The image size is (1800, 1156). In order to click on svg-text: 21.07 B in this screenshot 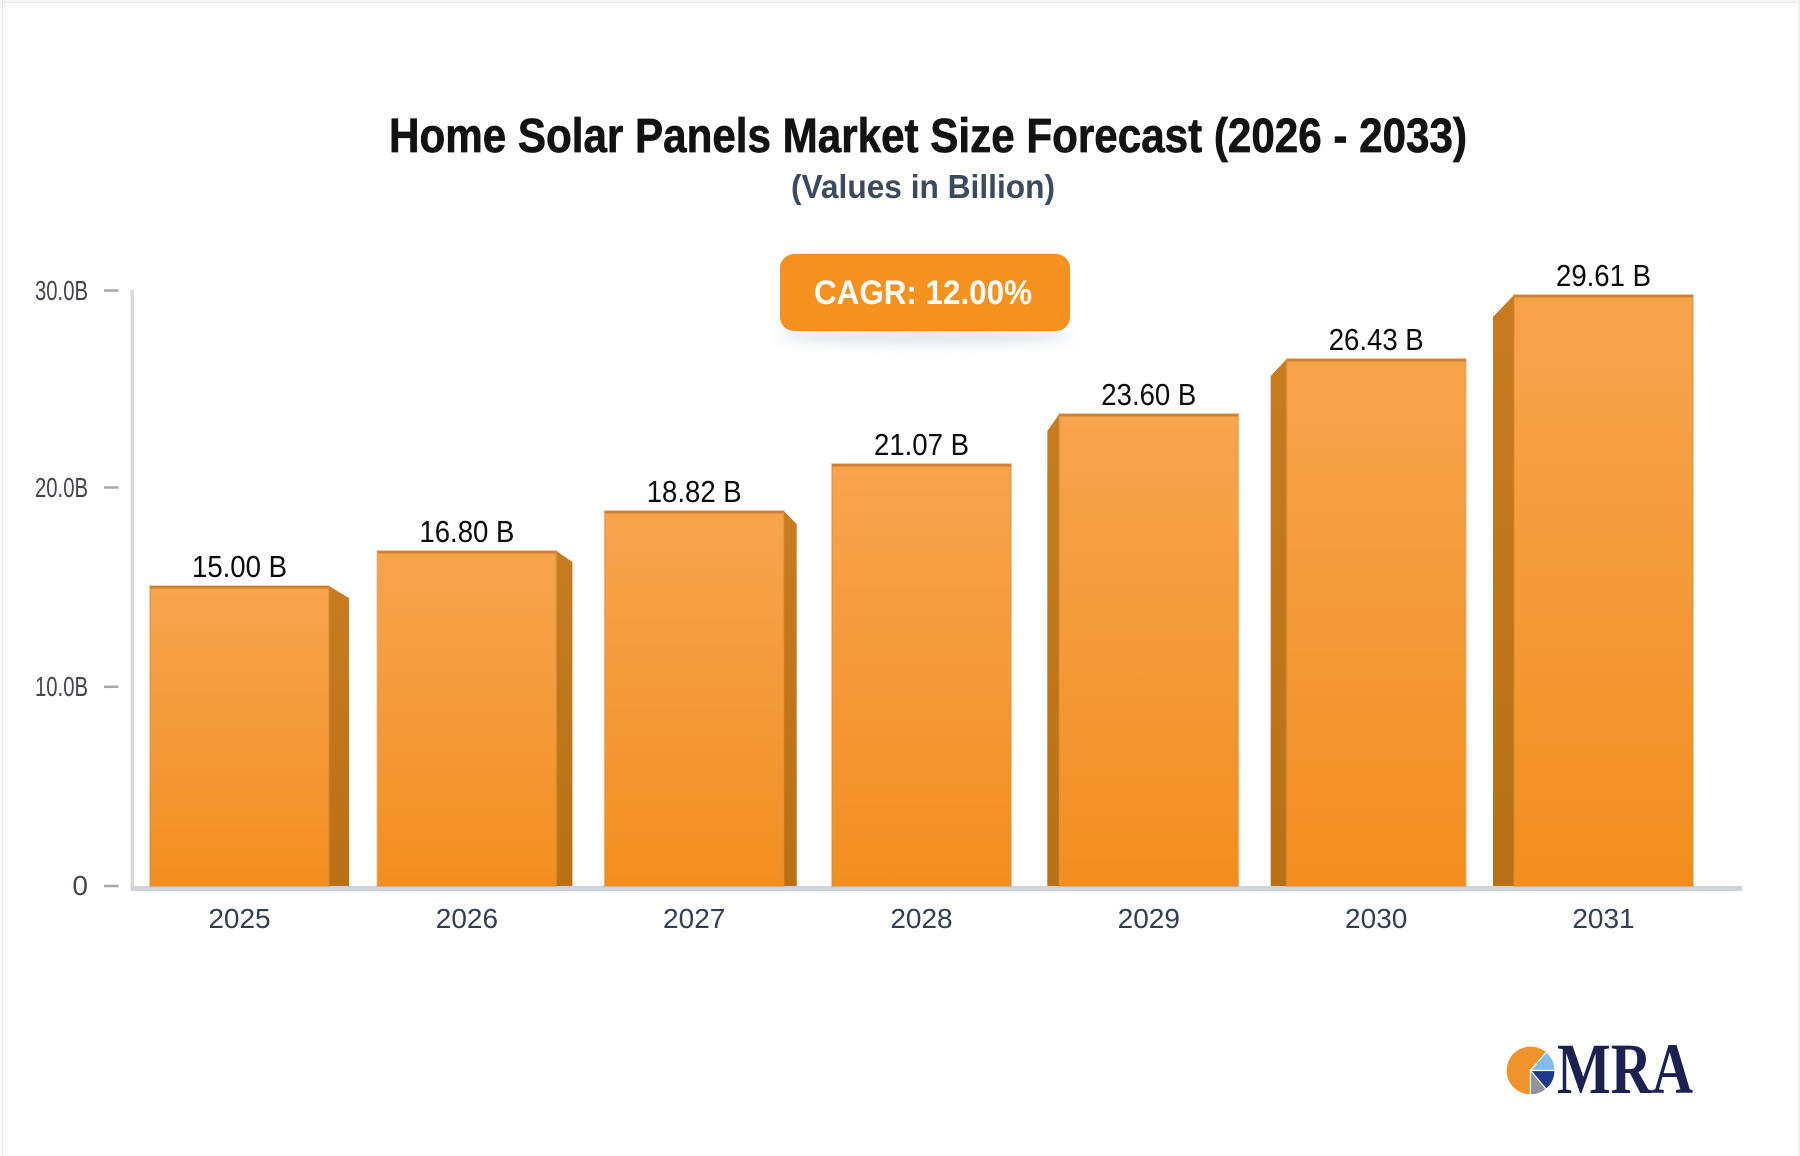, I will do `click(921, 444)`.